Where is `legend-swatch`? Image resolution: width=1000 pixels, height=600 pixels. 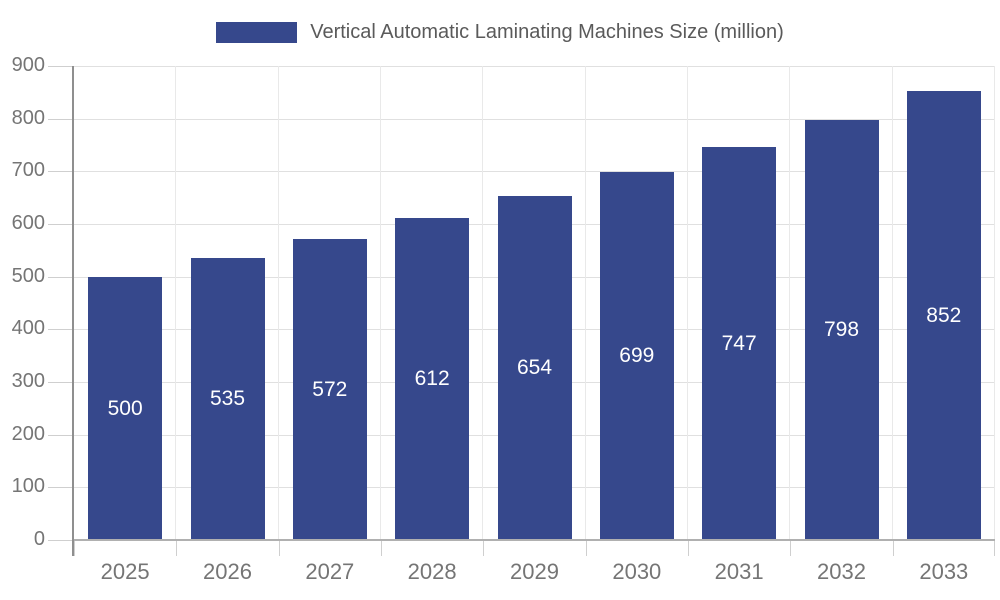
legend-swatch is located at coordinates (257, 32).